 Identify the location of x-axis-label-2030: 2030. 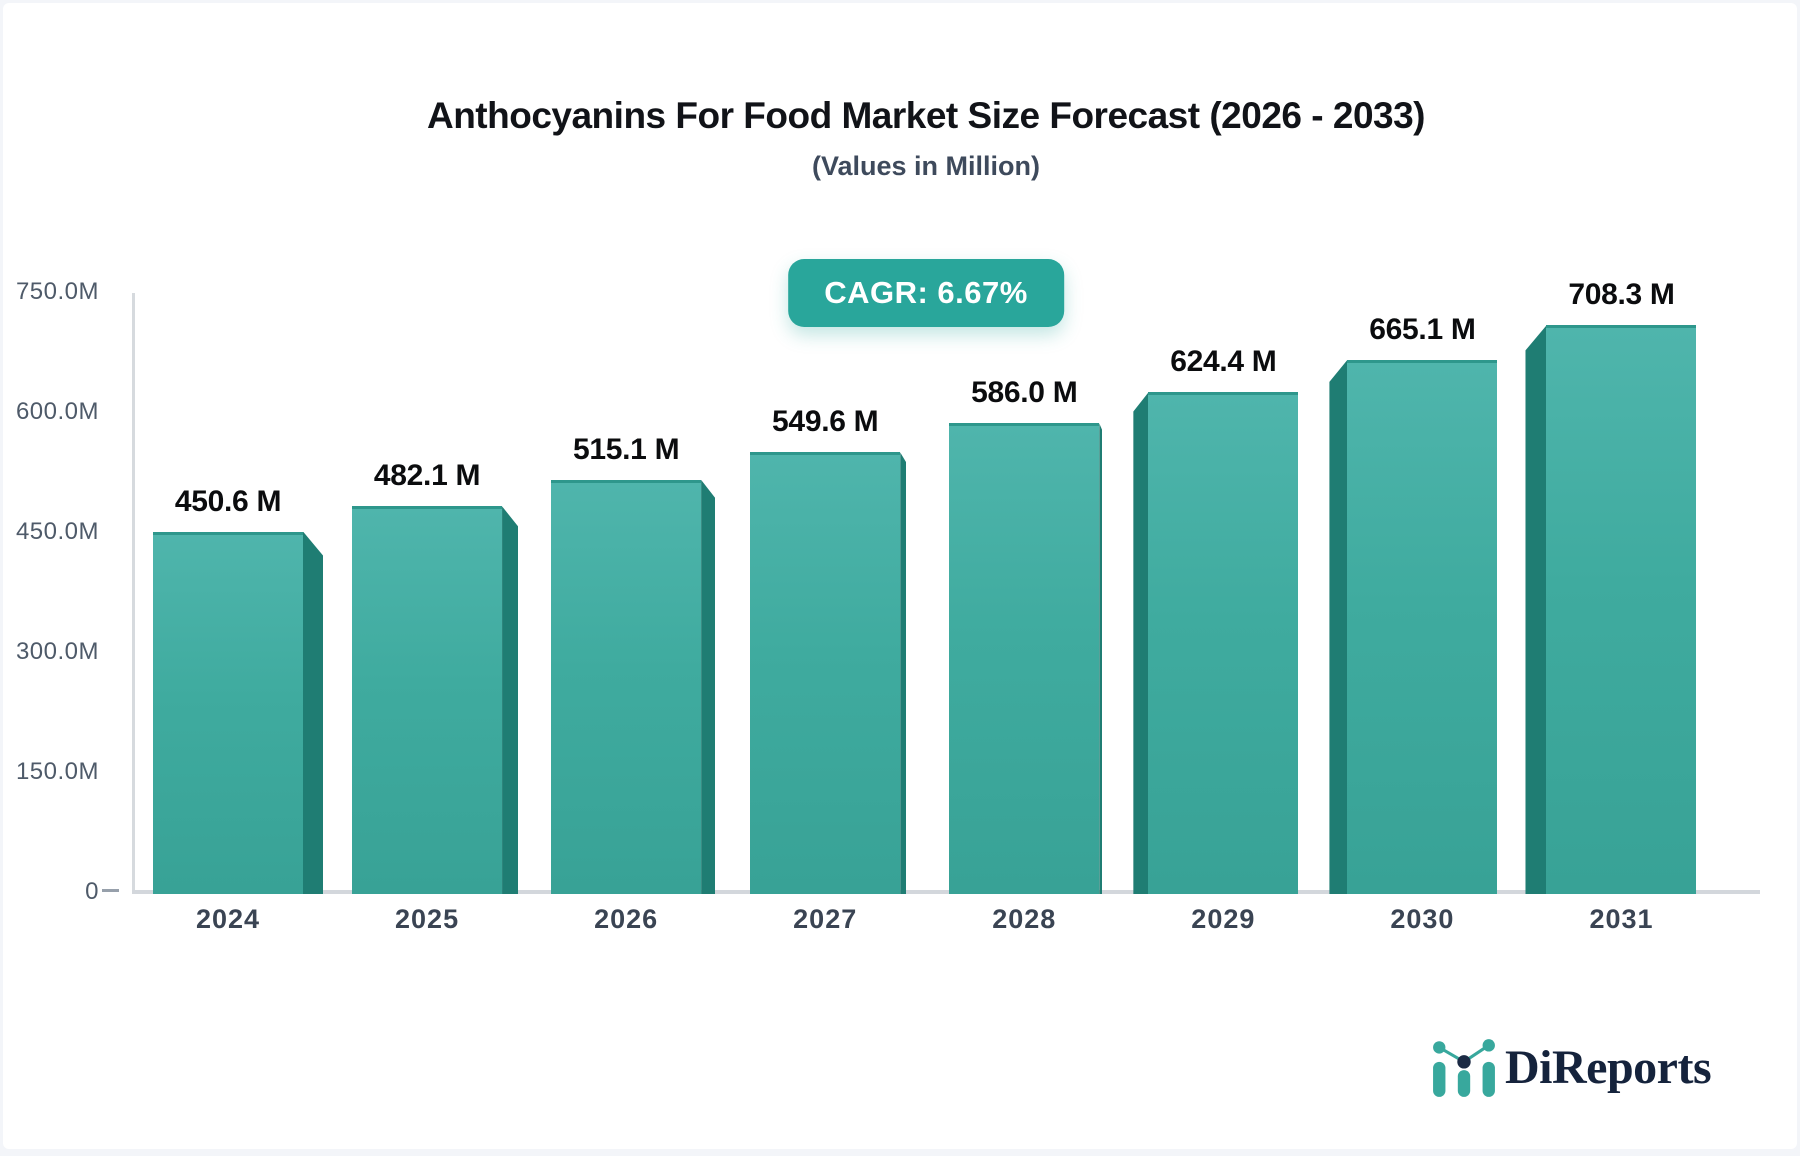
(1422, 919).